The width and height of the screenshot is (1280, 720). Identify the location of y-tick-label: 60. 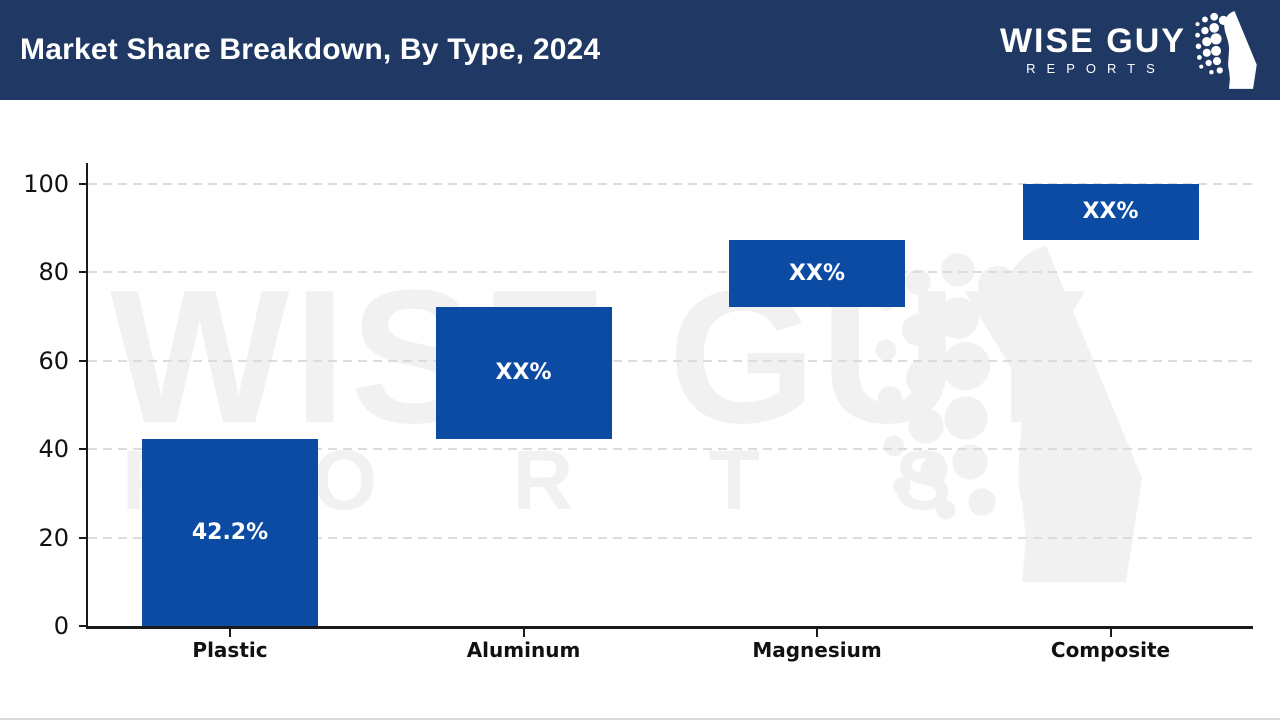
(53, 360).